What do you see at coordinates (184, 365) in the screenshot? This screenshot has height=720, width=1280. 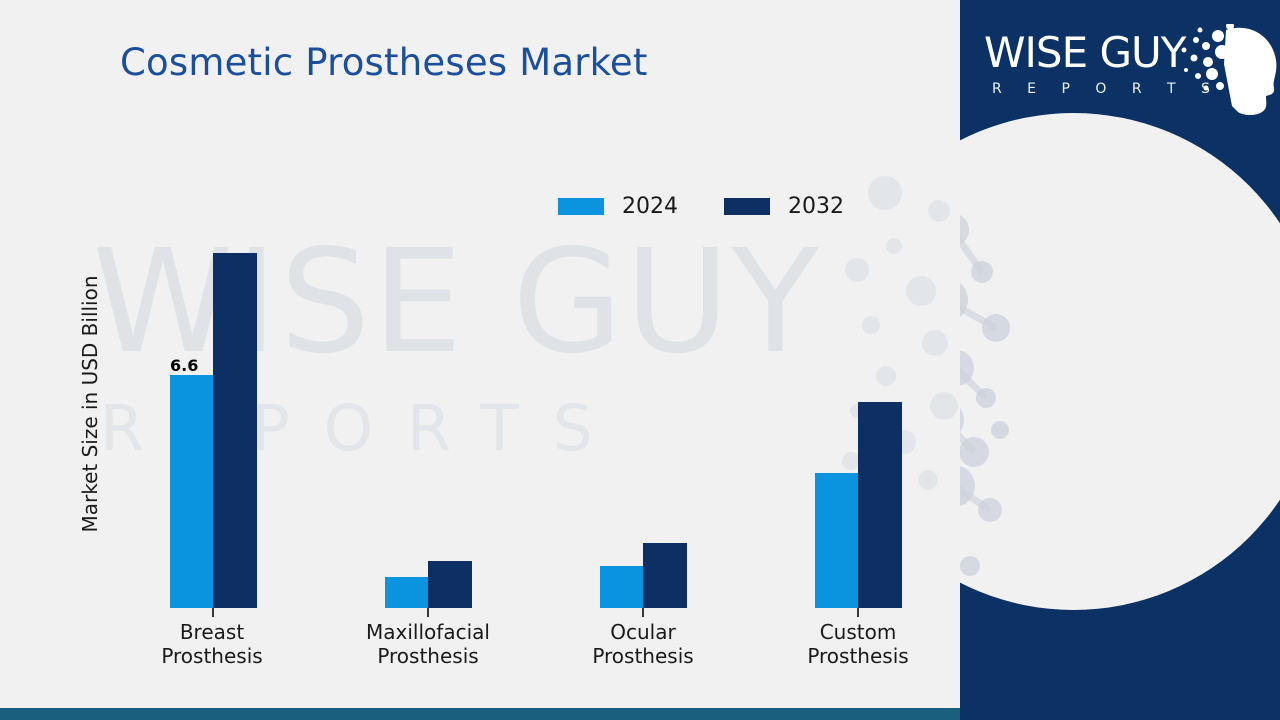 I see `bar-value-2024-breast-prosthesis: 6.6` at bounding box center [184, 365].